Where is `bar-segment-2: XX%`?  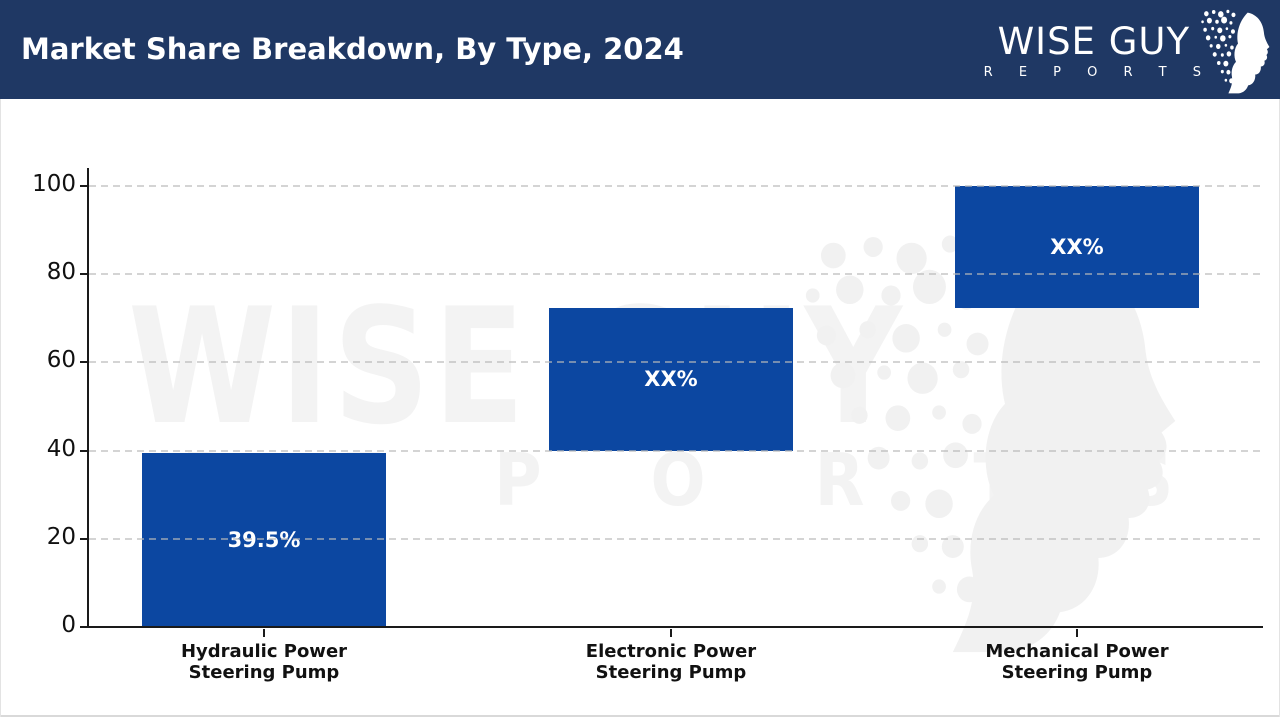 bar-segment-2: XX% is located at coordinates (671, 379).